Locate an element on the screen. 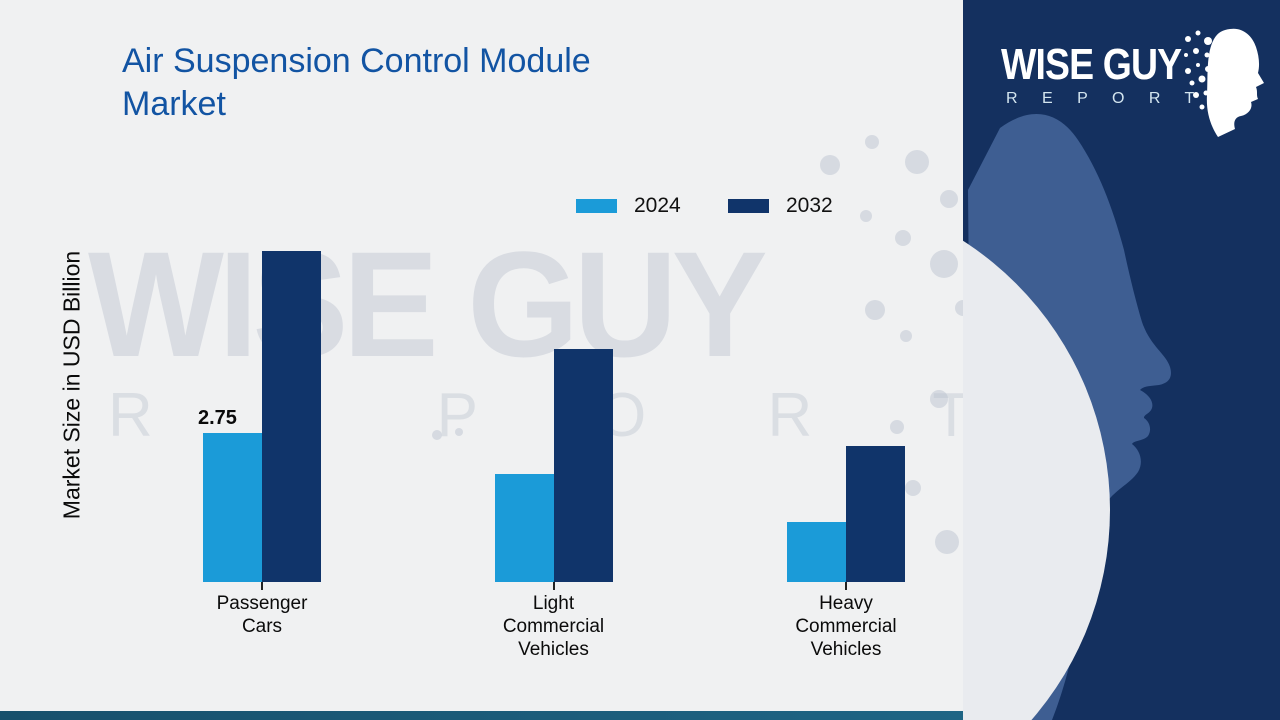  category-label-heavy-commercial-vehicles: Heavy Commercial Vehicles is located at coordinates (846, 626).